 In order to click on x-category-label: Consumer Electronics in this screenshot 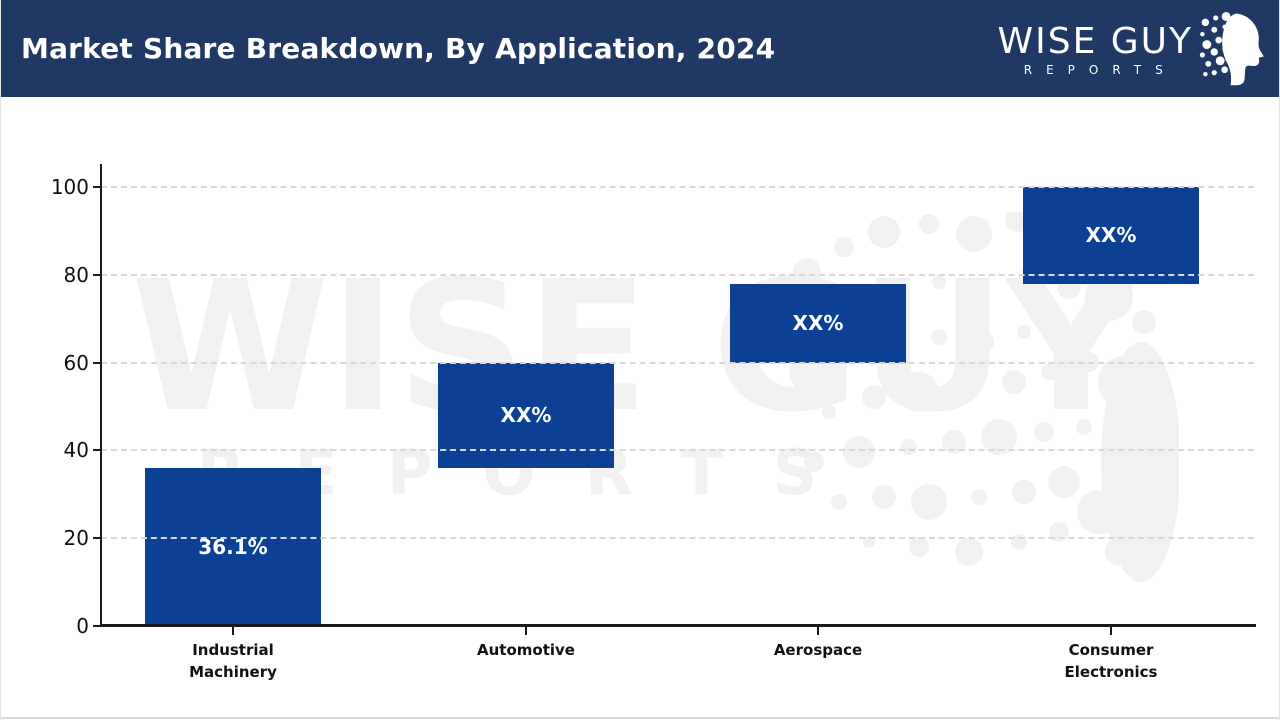, I will do `click(1111, 661)`.